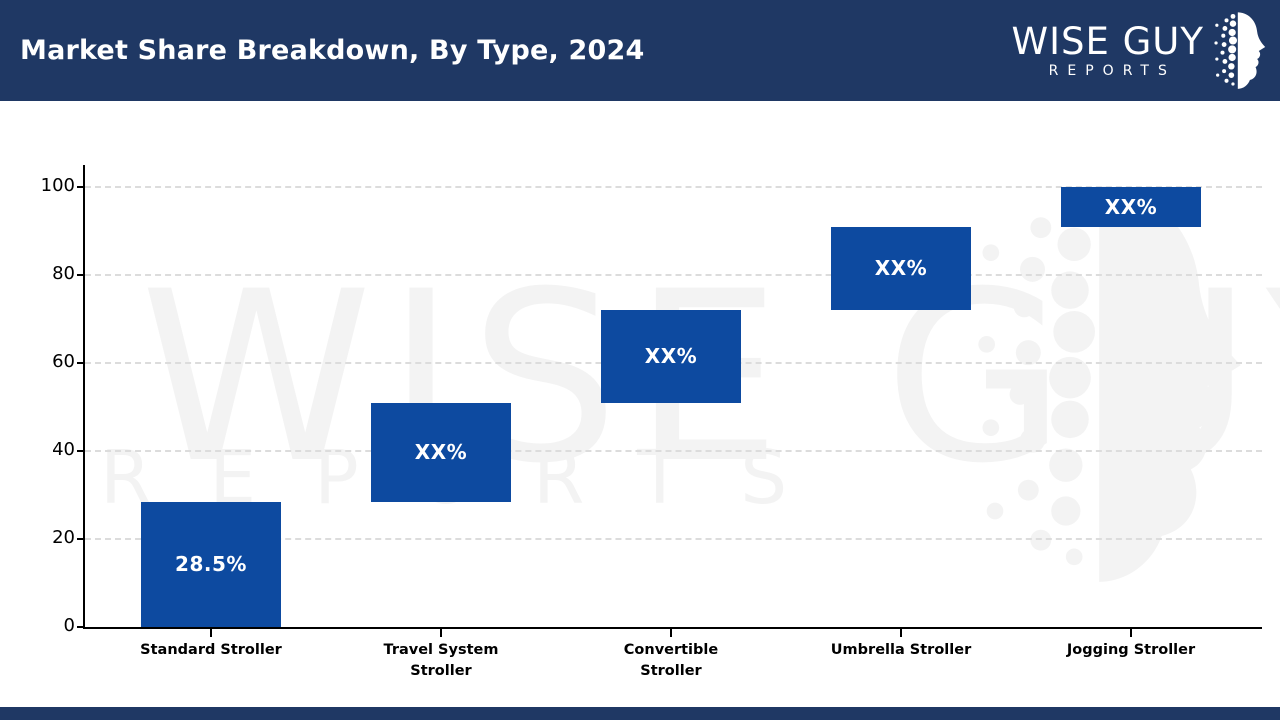 The image size is (1280, 720). Describe the element at coordinates (63, 361) in the screenshot. I see `y-tick-label: 60` at that location.